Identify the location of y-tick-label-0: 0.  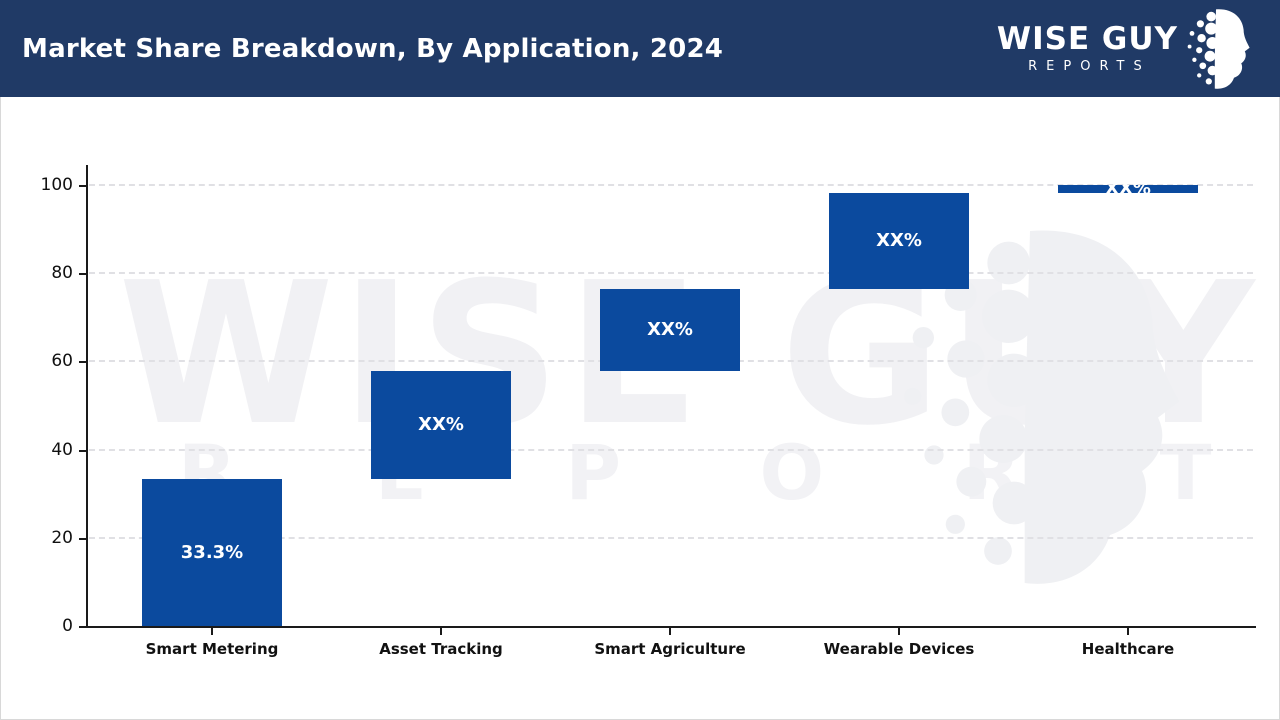
(67, 626).